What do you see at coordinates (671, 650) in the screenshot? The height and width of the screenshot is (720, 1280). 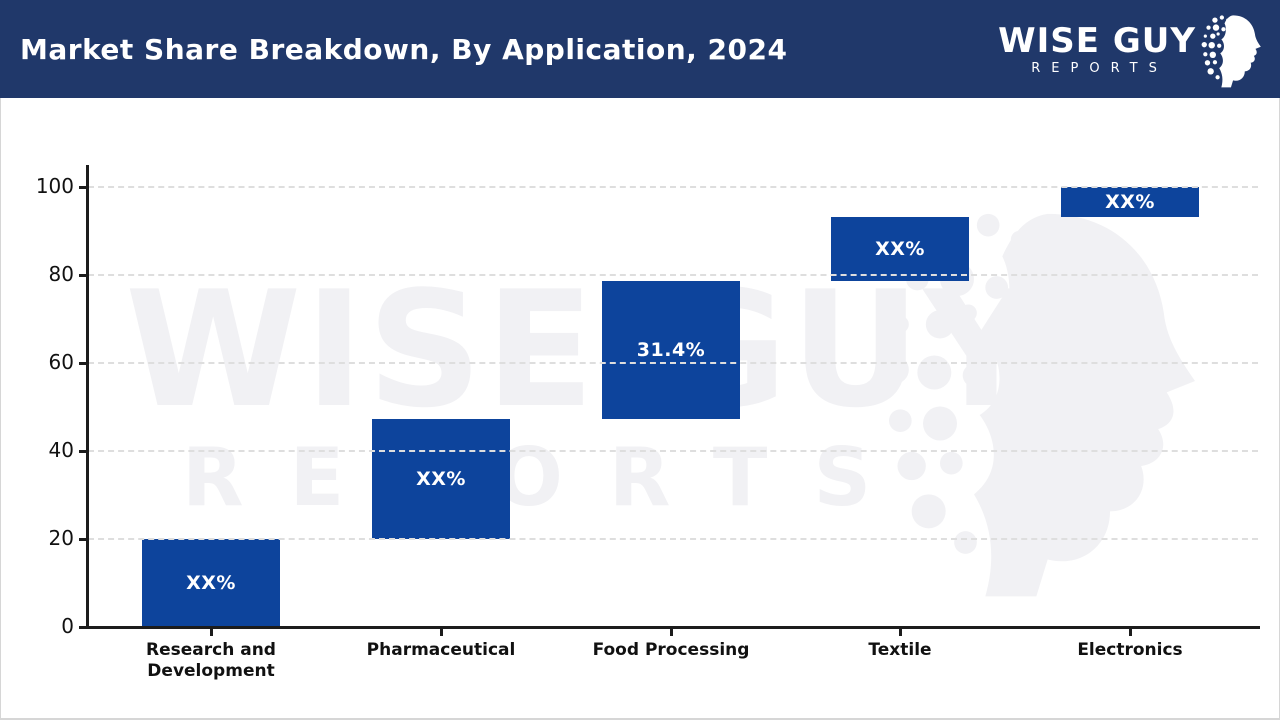 I see `x-category-label: Food Processing` at bounding box center [671, 650].